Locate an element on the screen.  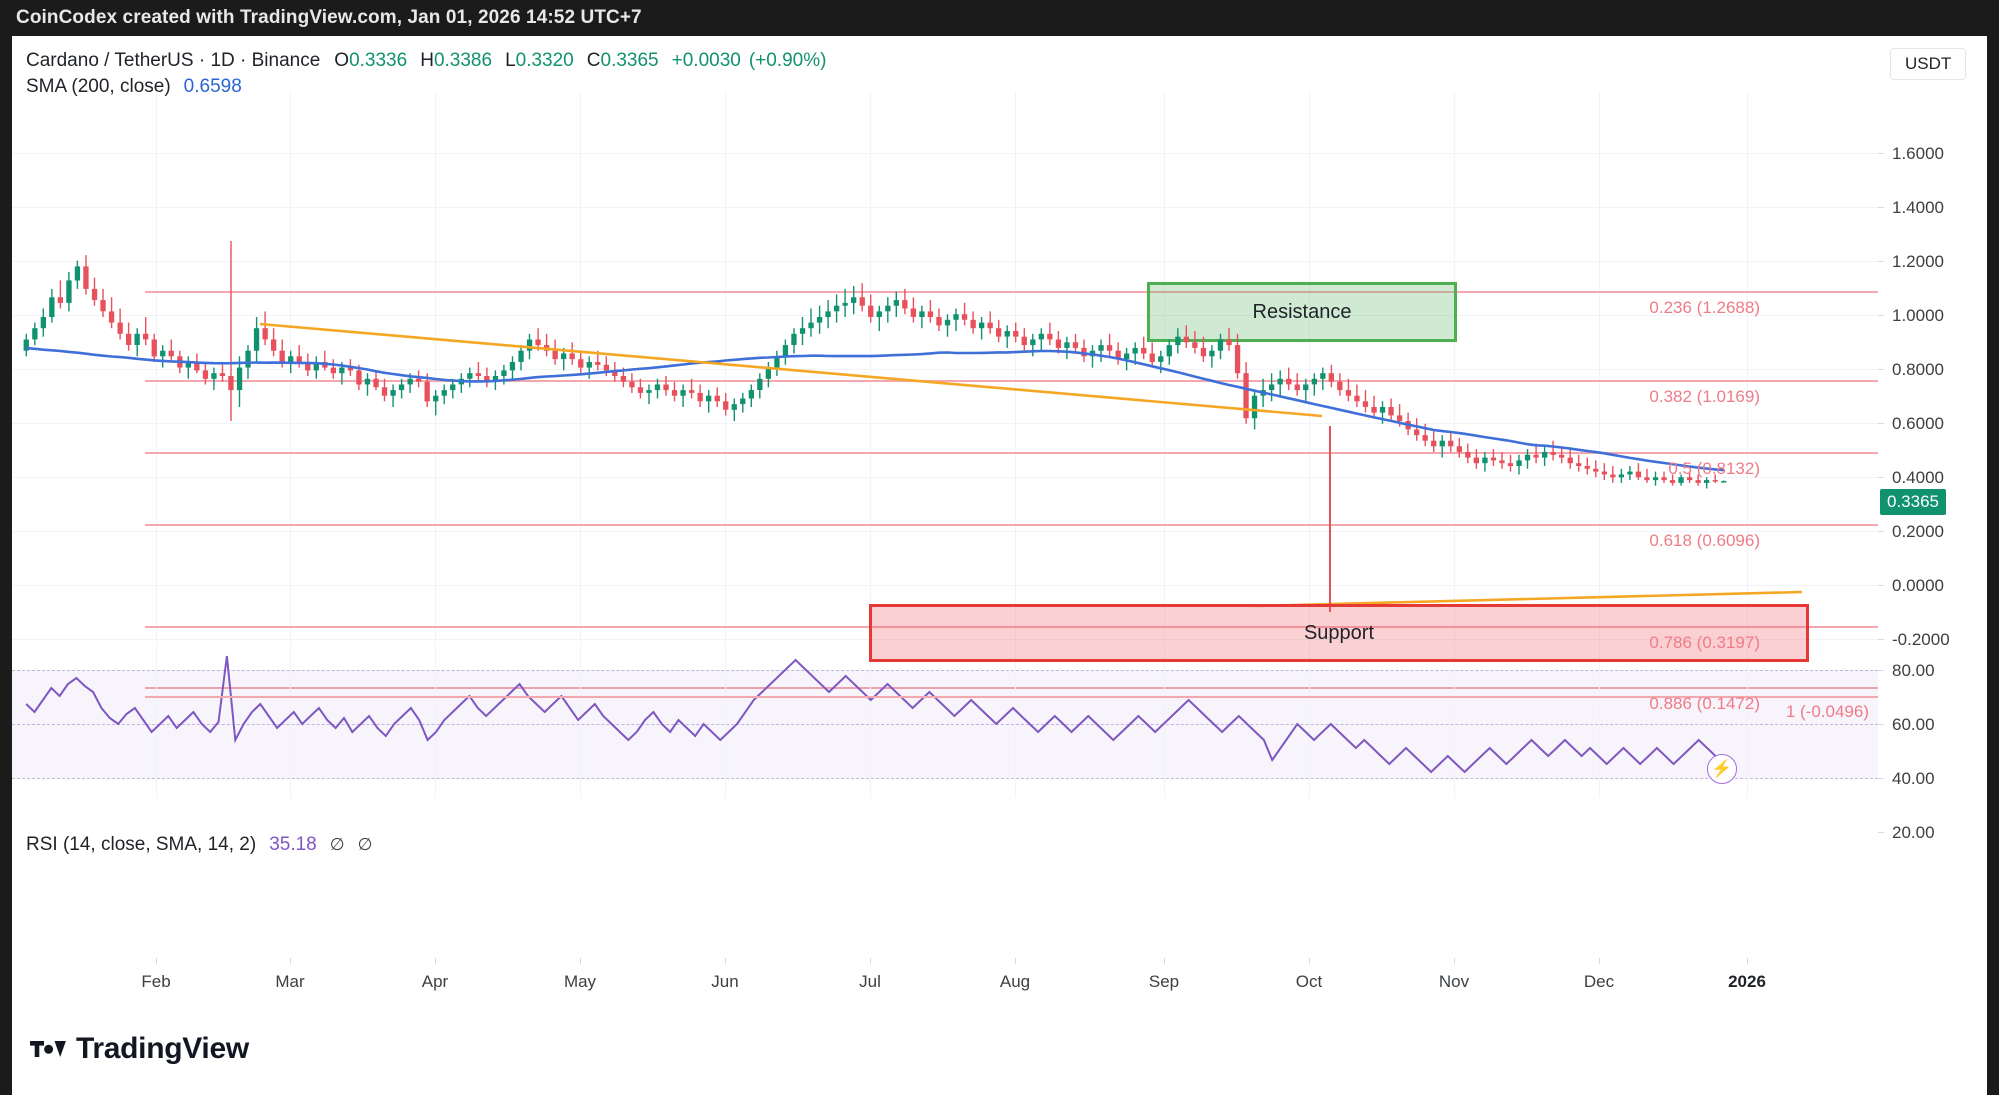
fib-label-0618: 0.618 (0.6096) is located at coordinates (1704, 540).